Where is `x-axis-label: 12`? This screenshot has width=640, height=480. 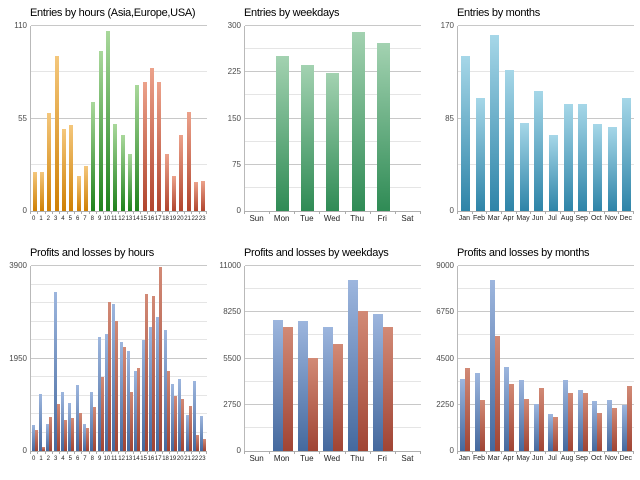 x-axis-label: 12 is located at coordinates (121, 219).